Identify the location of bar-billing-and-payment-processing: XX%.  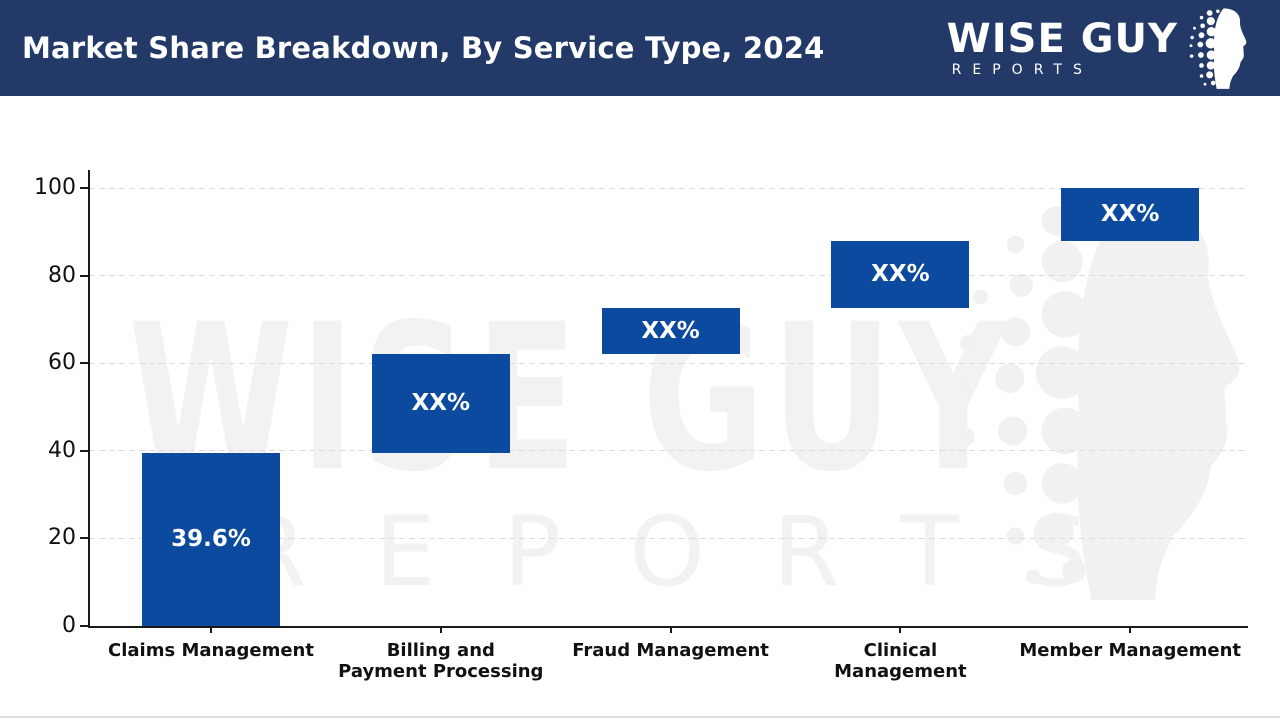
(440, 403).